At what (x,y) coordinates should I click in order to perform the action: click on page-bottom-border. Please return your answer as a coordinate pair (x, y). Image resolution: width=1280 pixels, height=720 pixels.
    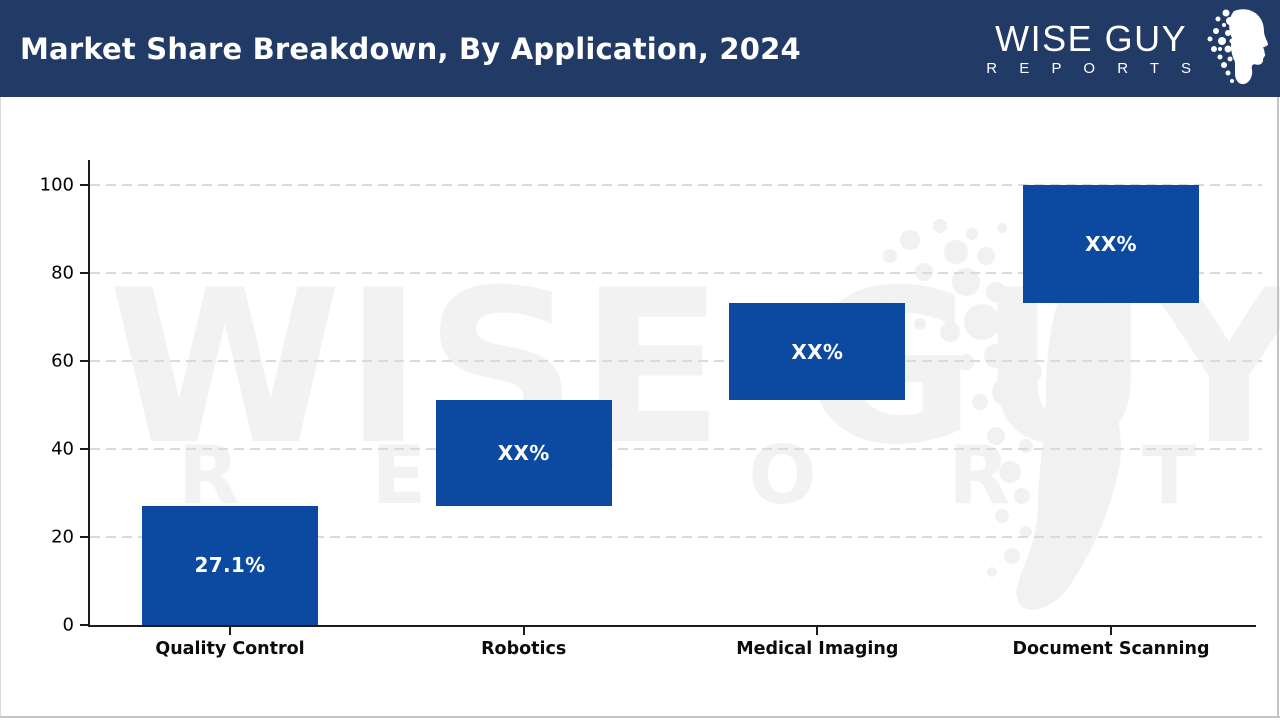
    Looking at the image, I should click on (640, 717).